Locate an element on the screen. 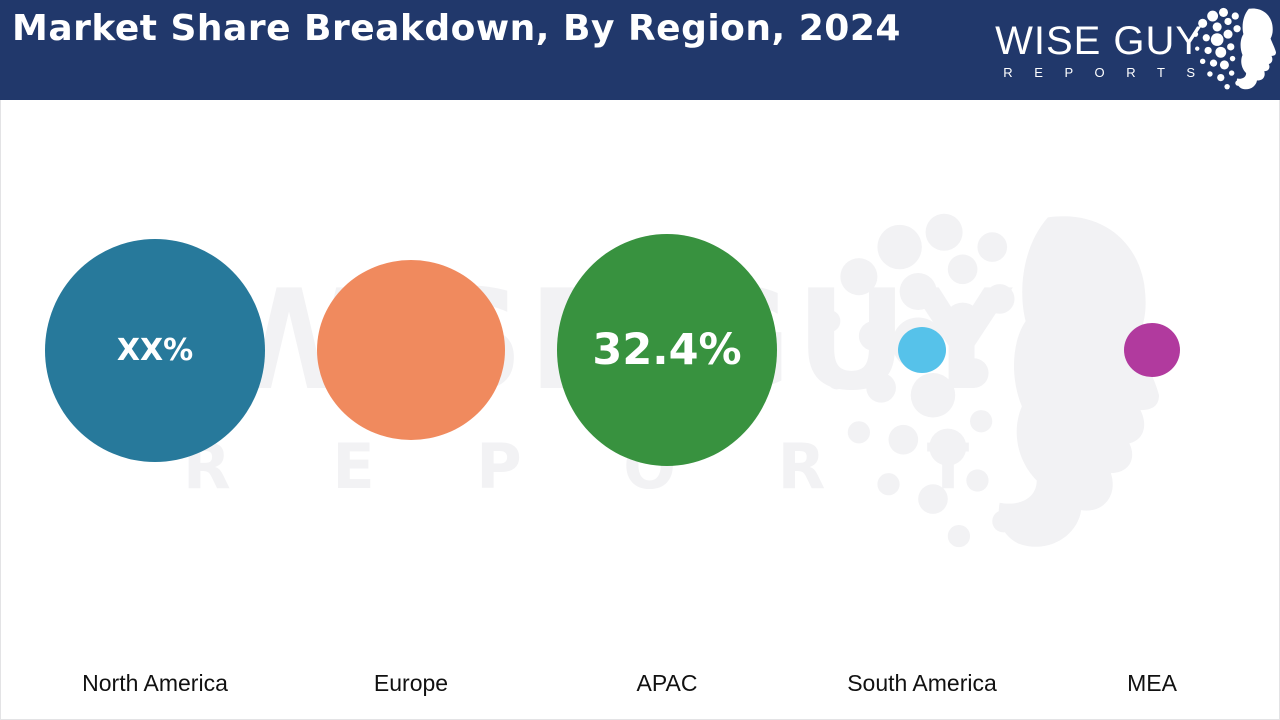 The width and height of the screenshot is (1280, 720). bubble-circle-mea is located at coordinates (1152, 350).